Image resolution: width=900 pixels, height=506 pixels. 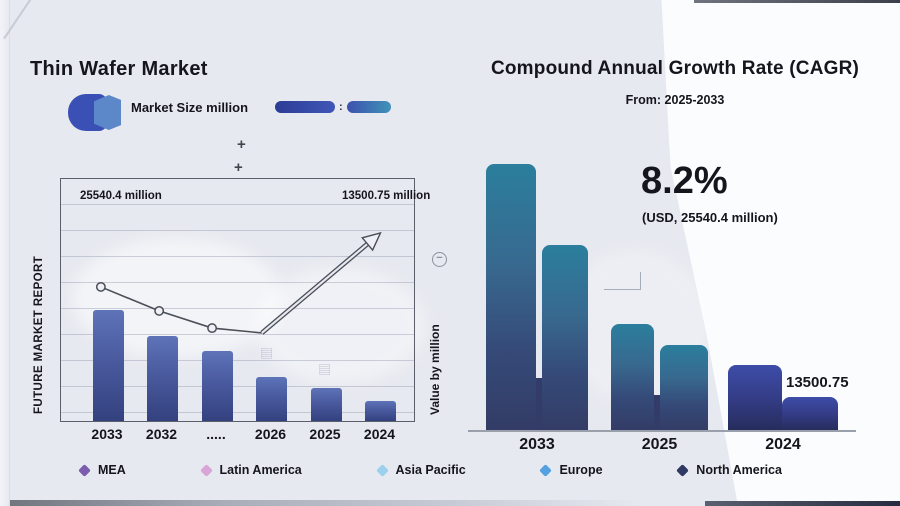 What do you see at coordinates (190, 107) in the screenshot?
I see `series-label: Market Size million` at bounding box center [190, 107].